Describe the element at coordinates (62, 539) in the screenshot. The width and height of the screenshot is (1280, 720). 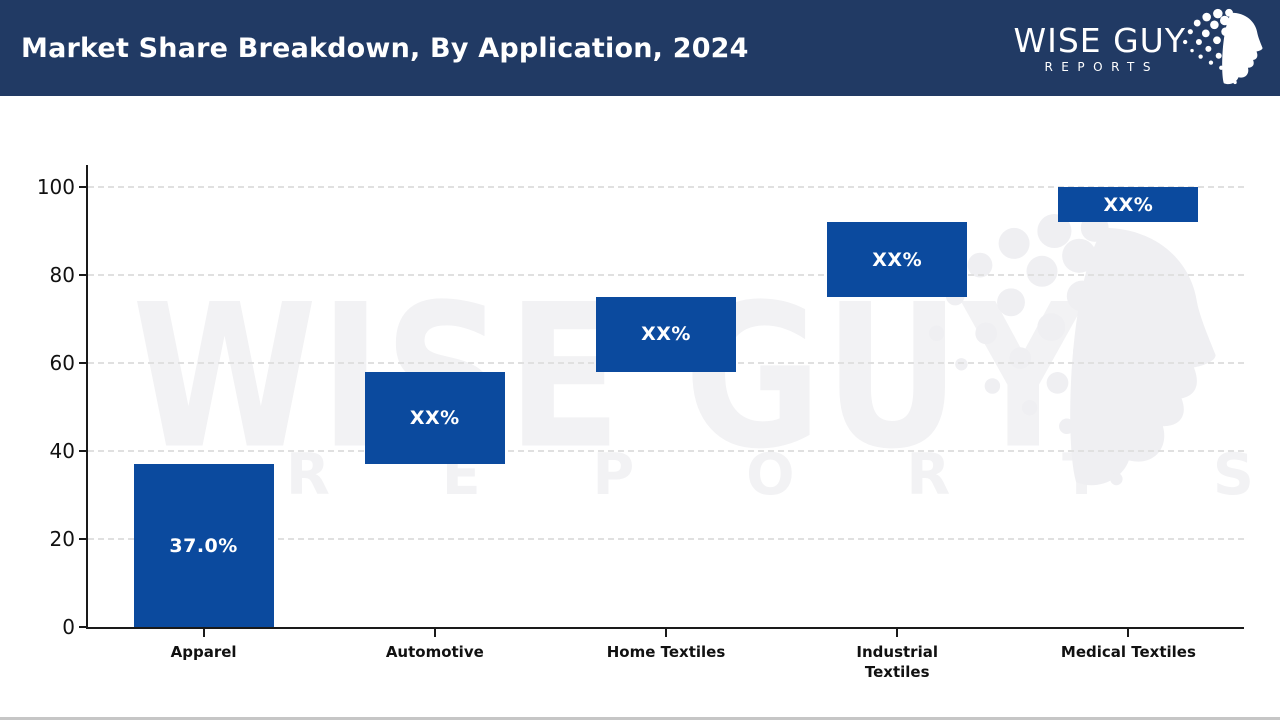
I see `y-tick-label: 20` at that location.